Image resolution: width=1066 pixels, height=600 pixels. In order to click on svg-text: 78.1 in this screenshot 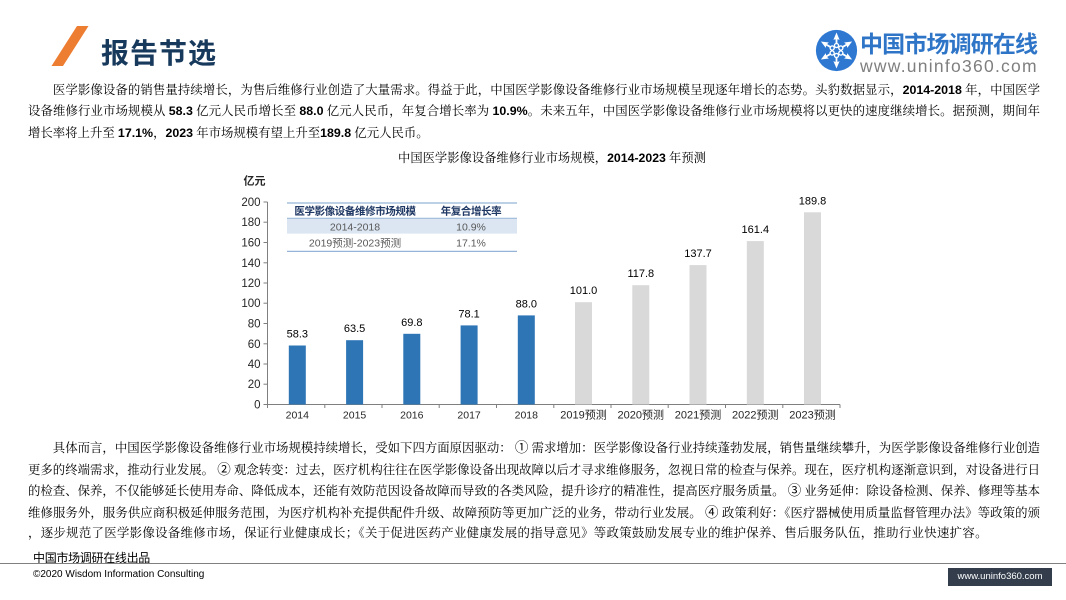, I will do `click(468, 314)`.